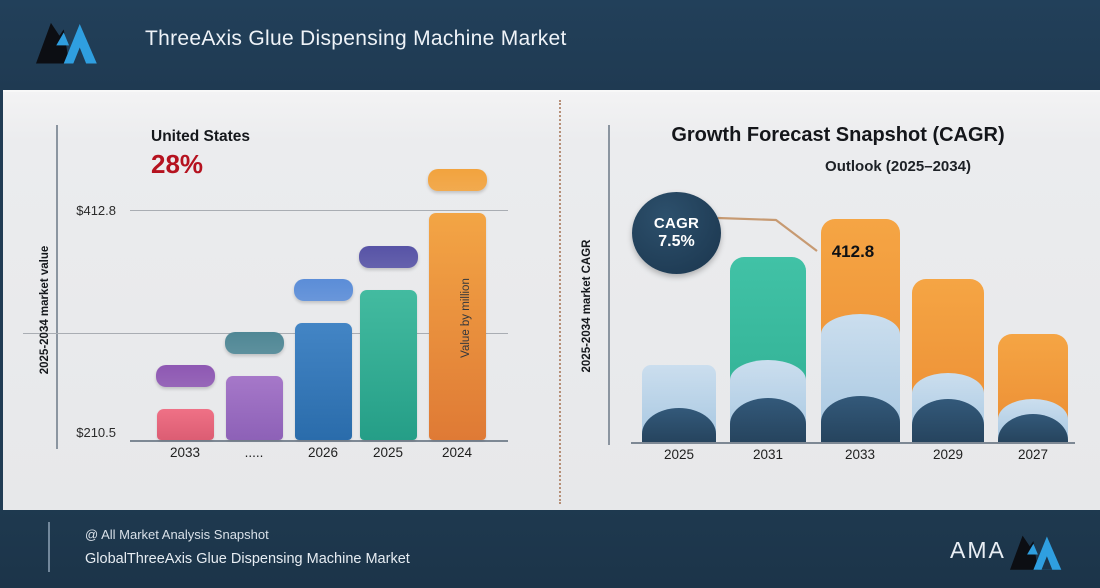  Describe the element at coordinates (676, 223) in the screenshot. I see `cagr-badge-label: CAGR` at that location.